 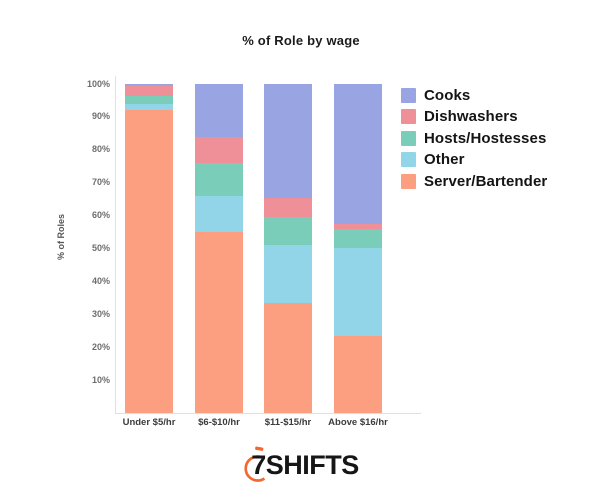 I want to click on brand-logo: 7SHIFTS, so click(x=301, y=465).